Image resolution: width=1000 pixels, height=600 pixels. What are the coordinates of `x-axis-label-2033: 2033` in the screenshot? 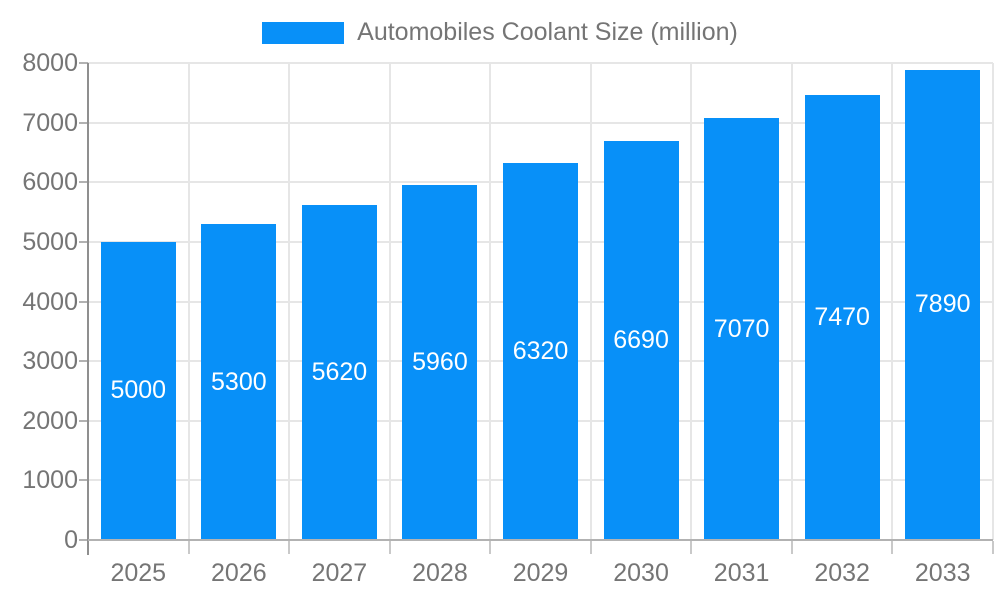 It's located at (942, 573).